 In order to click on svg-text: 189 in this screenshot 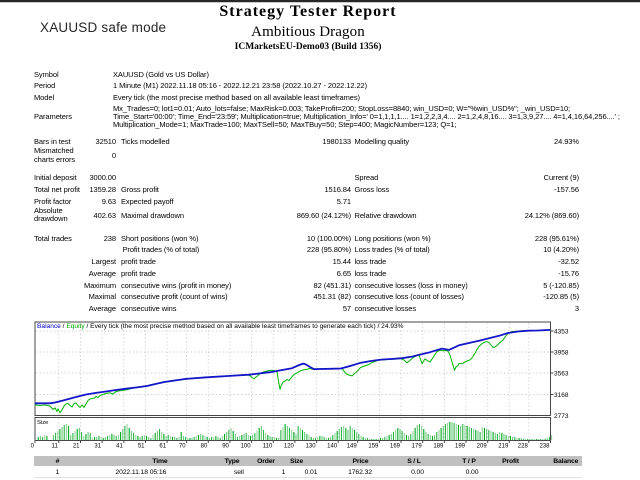, I will do `click(438, 447)`.